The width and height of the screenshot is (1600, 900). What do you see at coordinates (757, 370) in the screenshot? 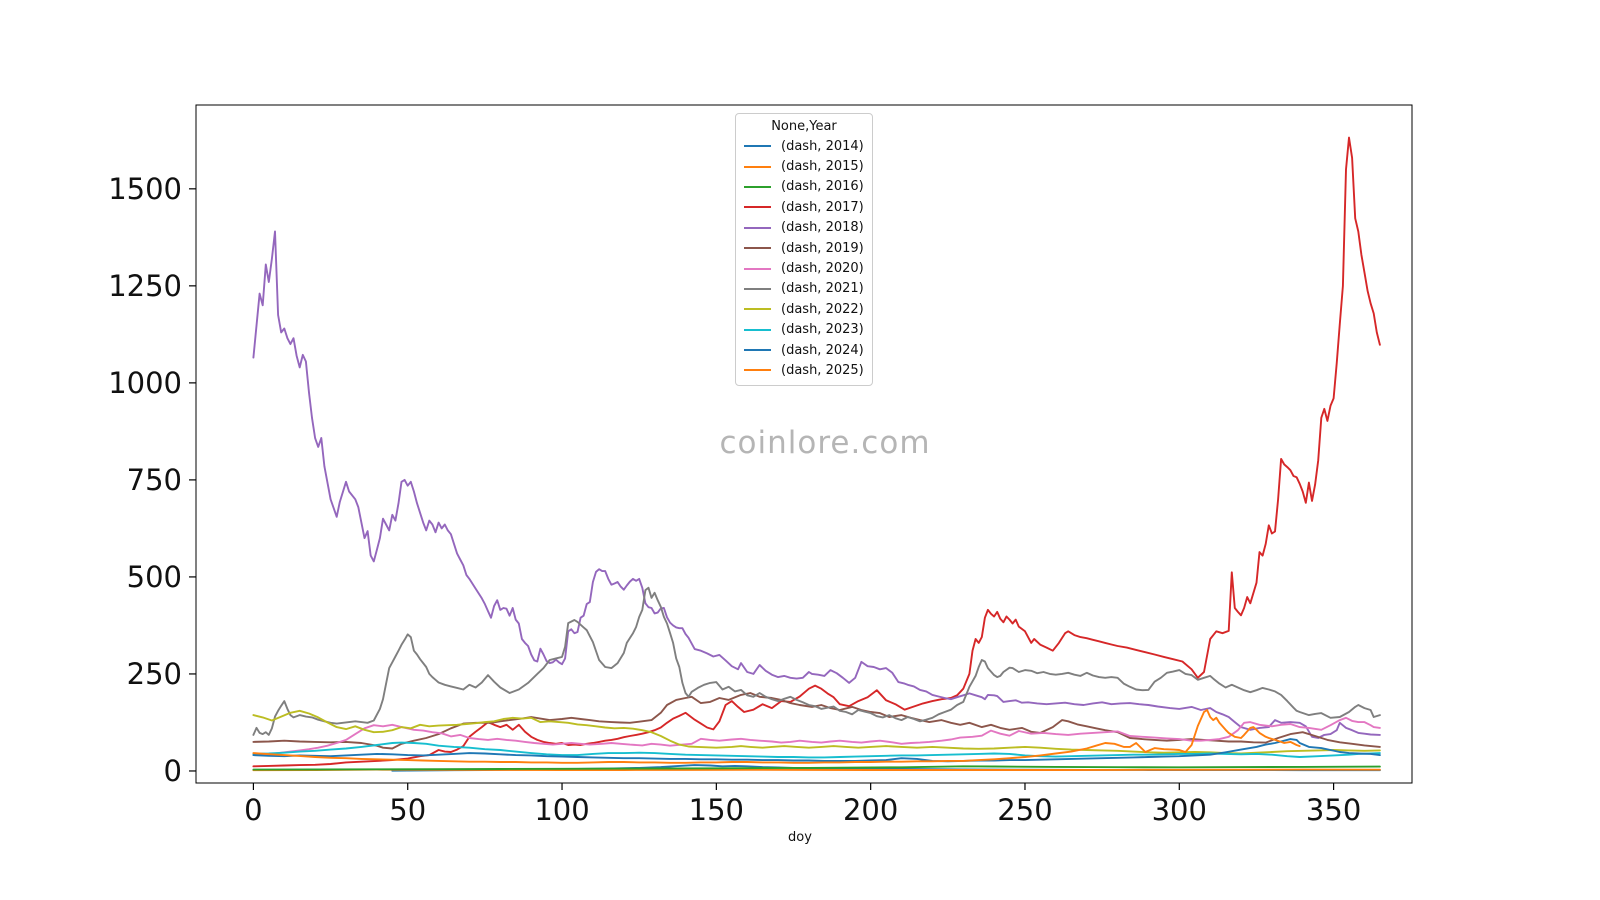
I see `legend-swatch-dash-2025` at bounding box center [757, 370].